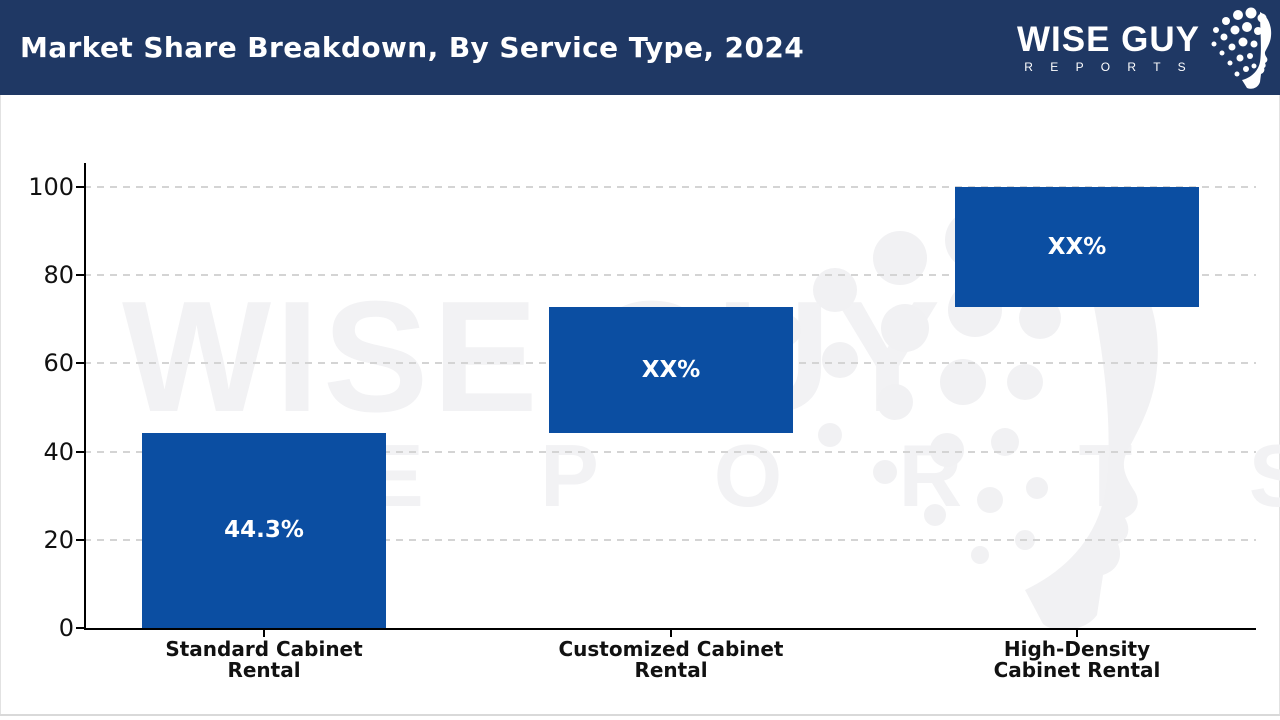  I want to click on y-tick-label: 80, so click(58, 275).